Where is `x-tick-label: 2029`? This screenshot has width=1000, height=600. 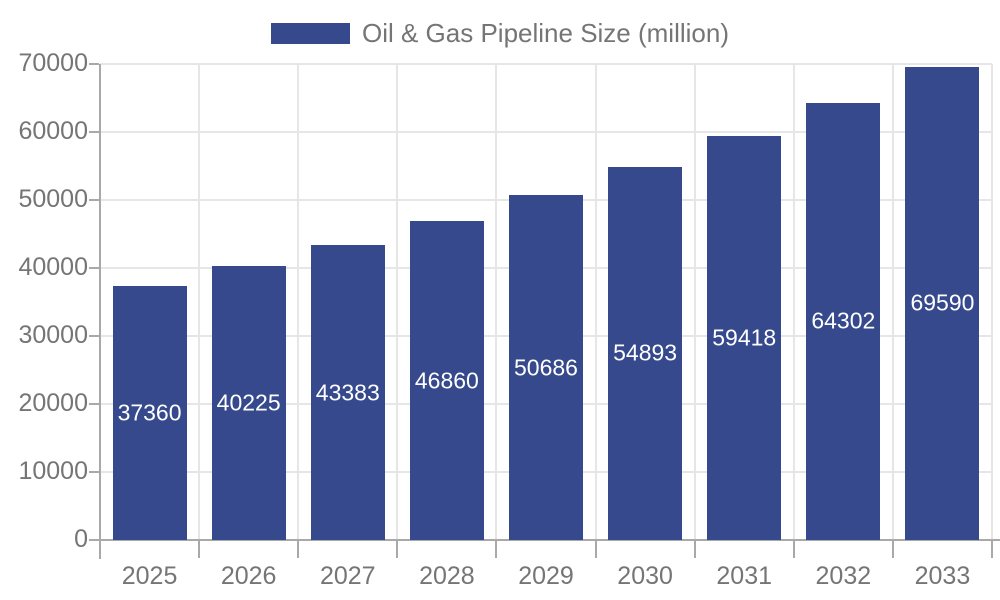 x-tick-label: 2029 is located at coordinates (546, 576).